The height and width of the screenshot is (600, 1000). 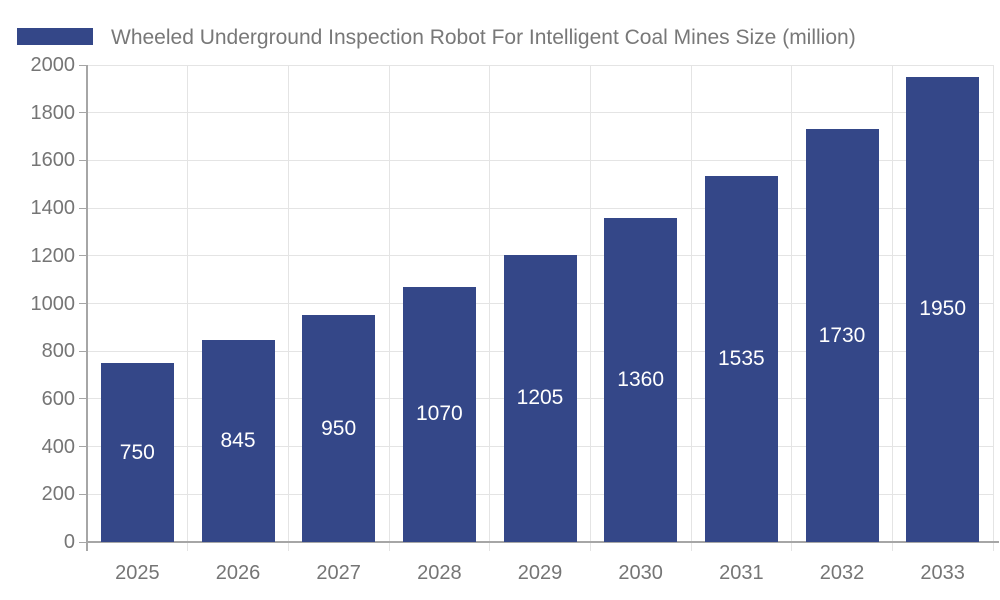 I want to click on y-tick-label: 1400, so click(x=53, y=208).